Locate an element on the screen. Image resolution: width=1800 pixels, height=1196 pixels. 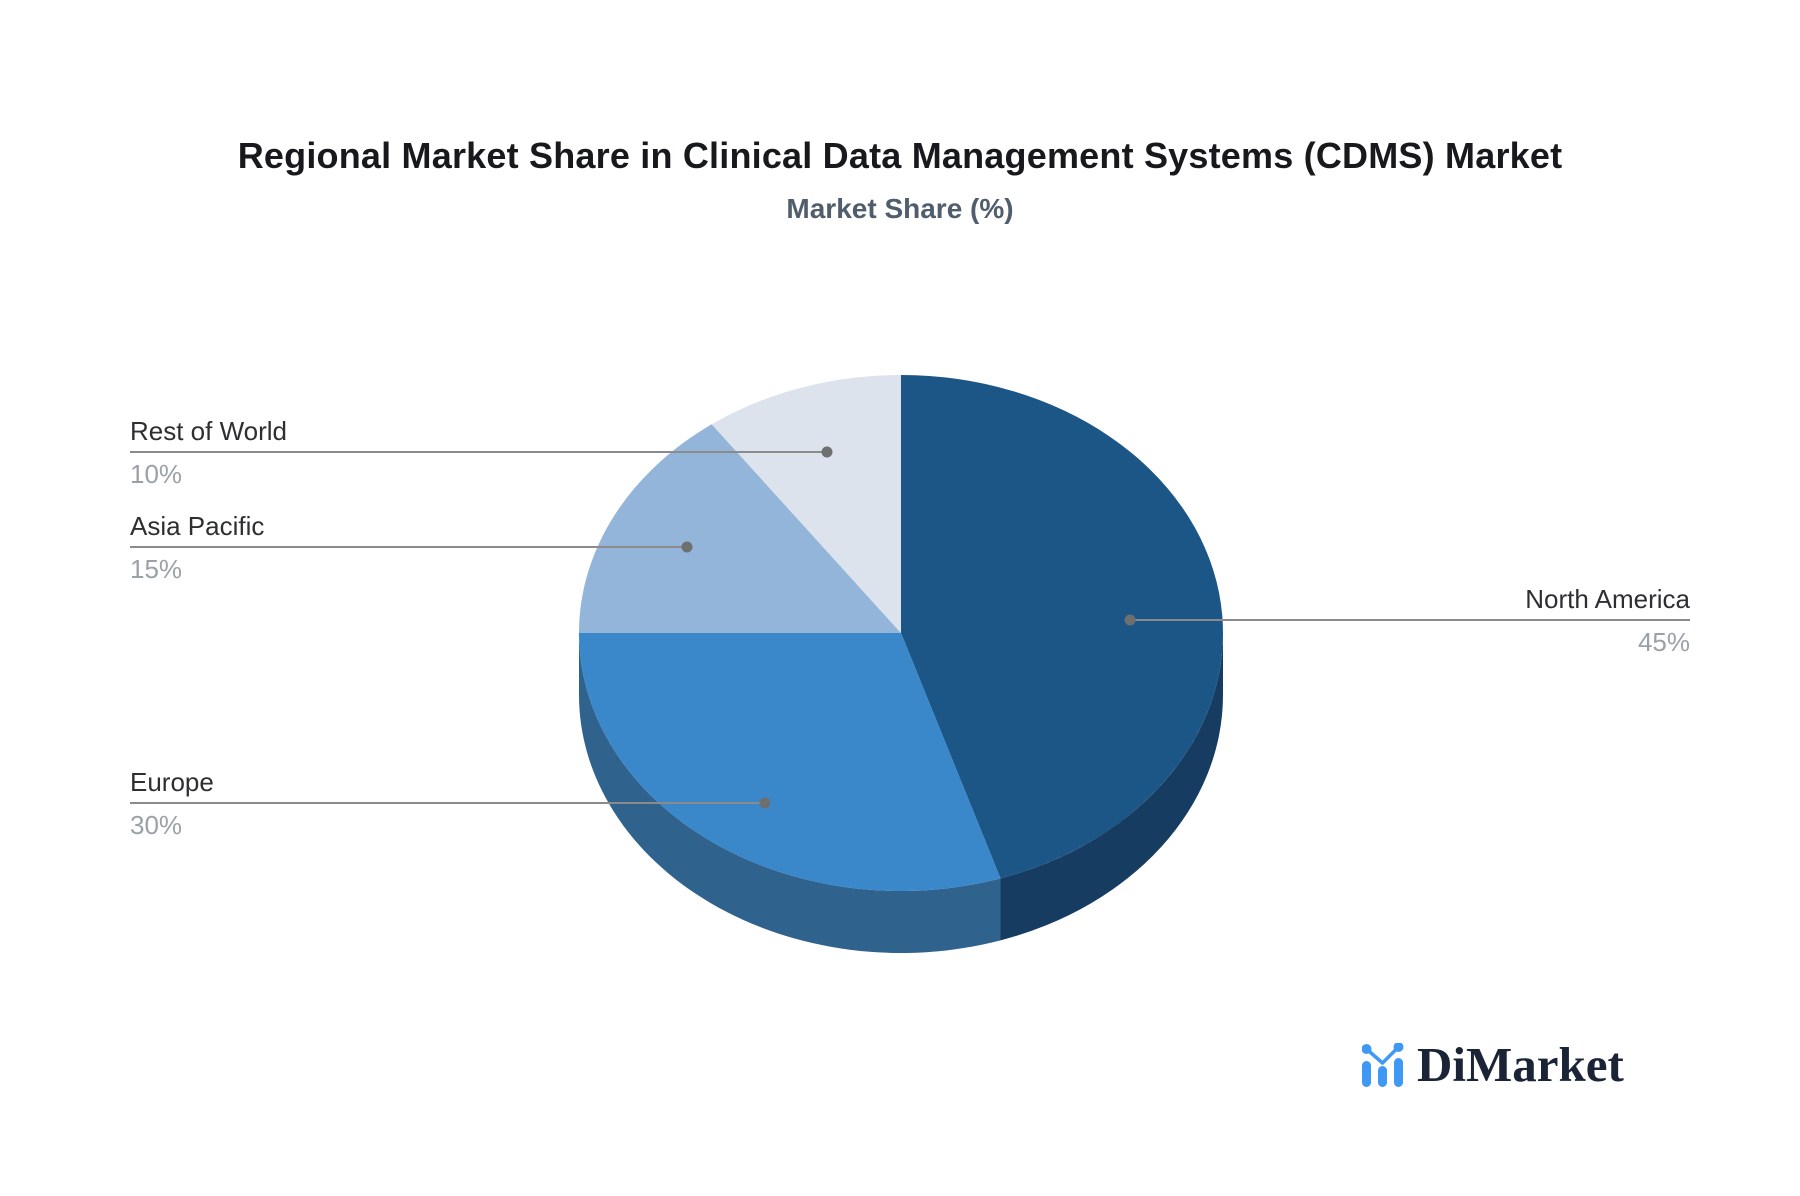
slice-value-europe: 30% is located at coordinates (156, 825).